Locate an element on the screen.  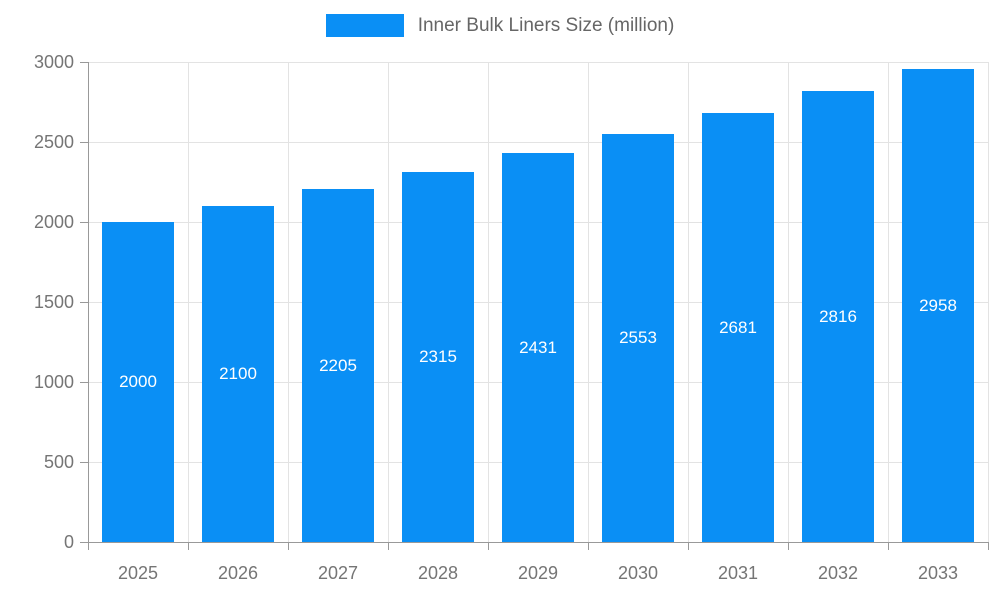
y-tick-label: 0 is located at coordinates (68, 542).